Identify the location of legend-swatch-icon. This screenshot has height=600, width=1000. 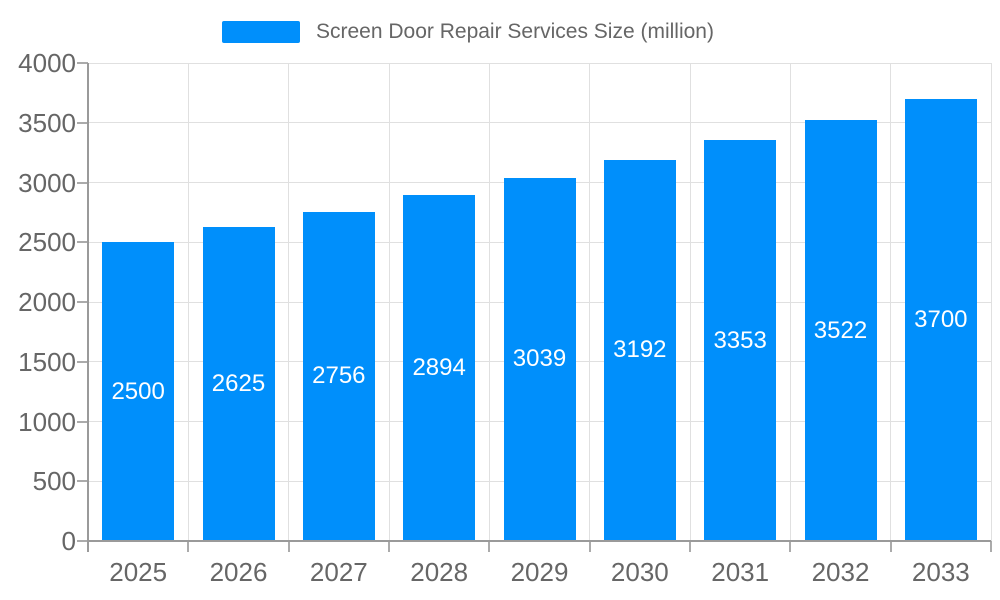
(261, 32).